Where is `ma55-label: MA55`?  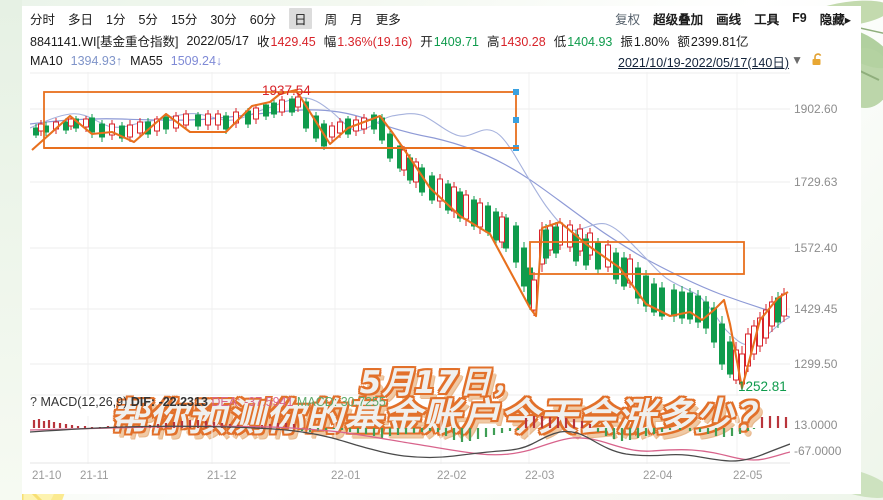
ma55-label: MA55 is located at coordinates (146, 61).